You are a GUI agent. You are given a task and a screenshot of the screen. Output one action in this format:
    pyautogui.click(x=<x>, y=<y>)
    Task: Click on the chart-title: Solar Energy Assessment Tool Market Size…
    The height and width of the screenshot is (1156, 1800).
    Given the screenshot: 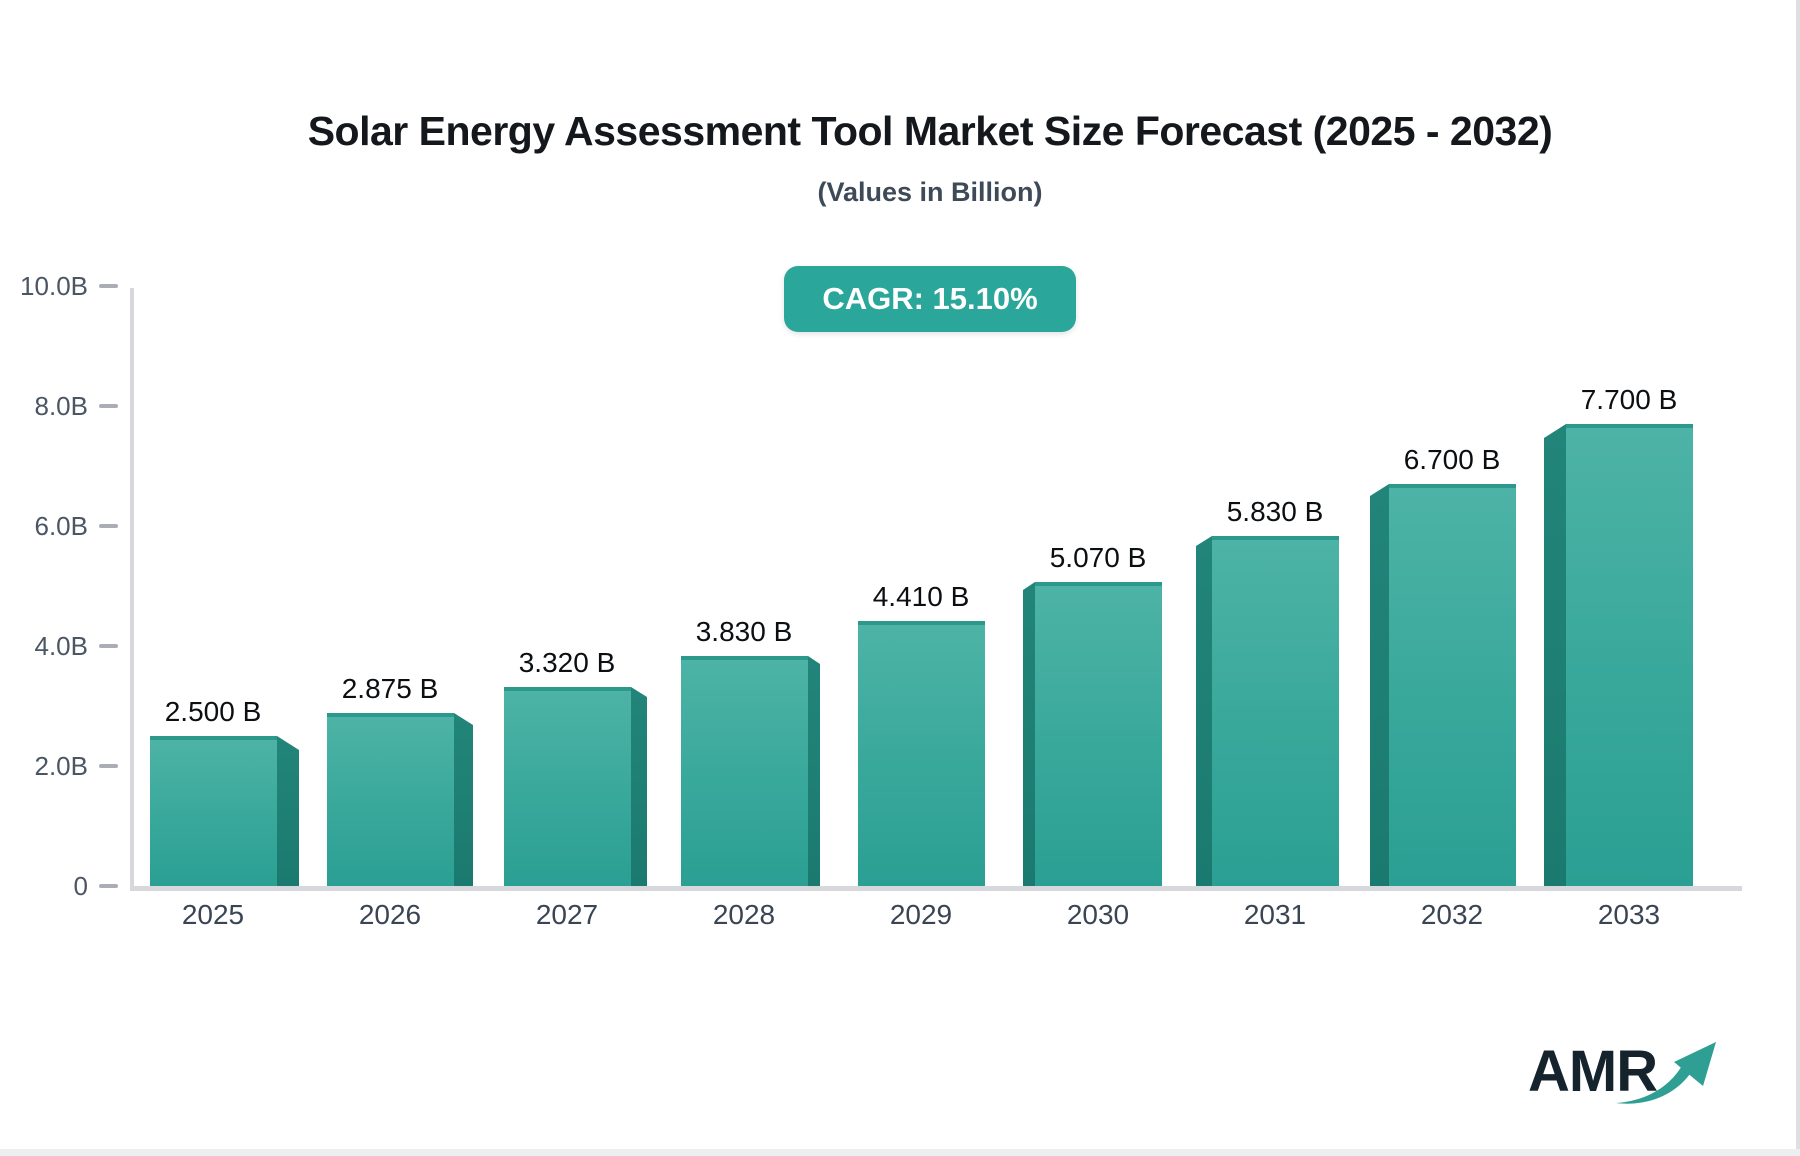 What is the action you would take?
    pyautogui.click(x=930, y=131)
    